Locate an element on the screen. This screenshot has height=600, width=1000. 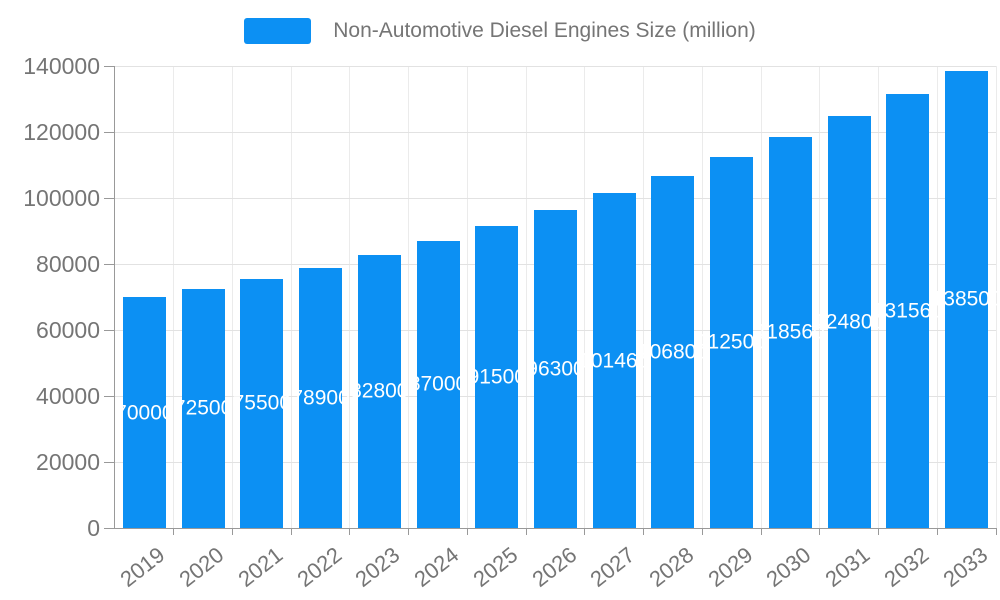
bar-value-label: 124800 is located at coordinates (849, 322).